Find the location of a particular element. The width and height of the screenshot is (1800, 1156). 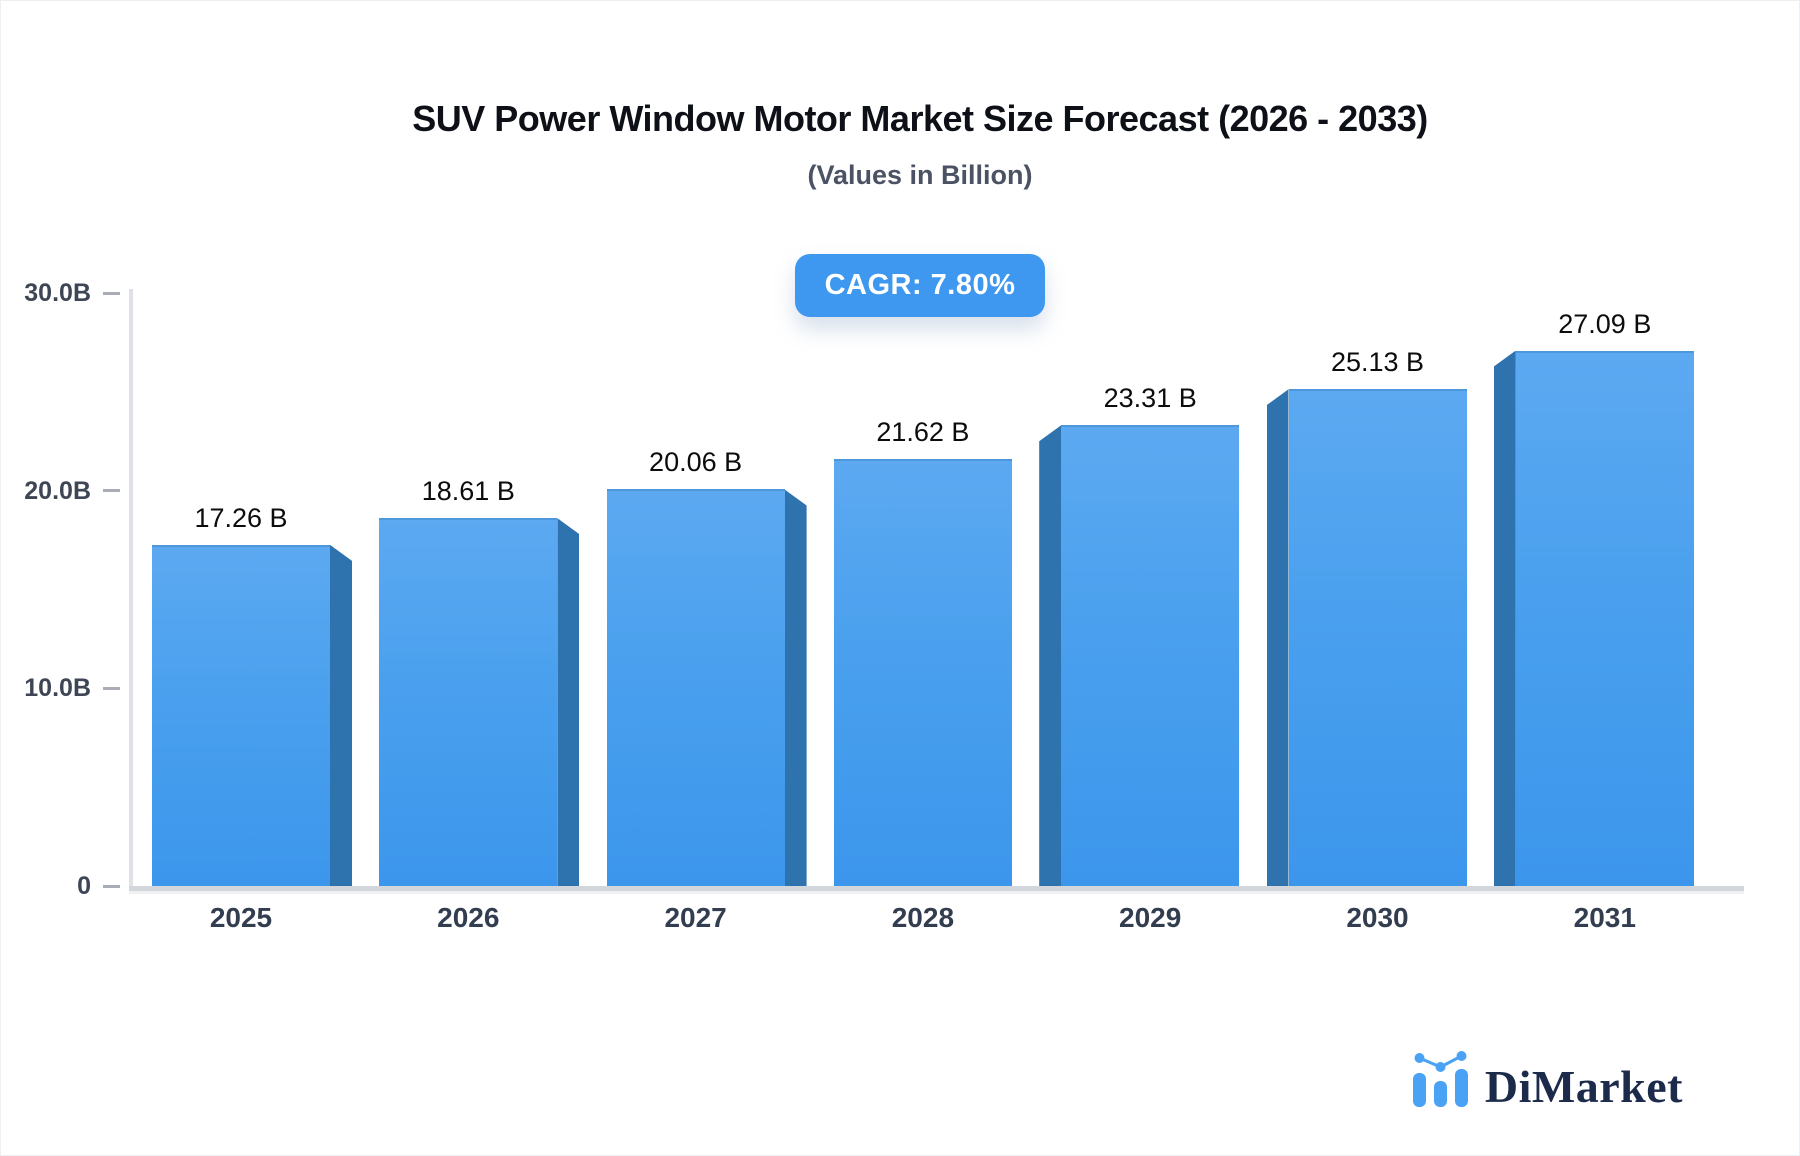

bar-value-label: 23.31 B is located at coordinates (1150, 398).